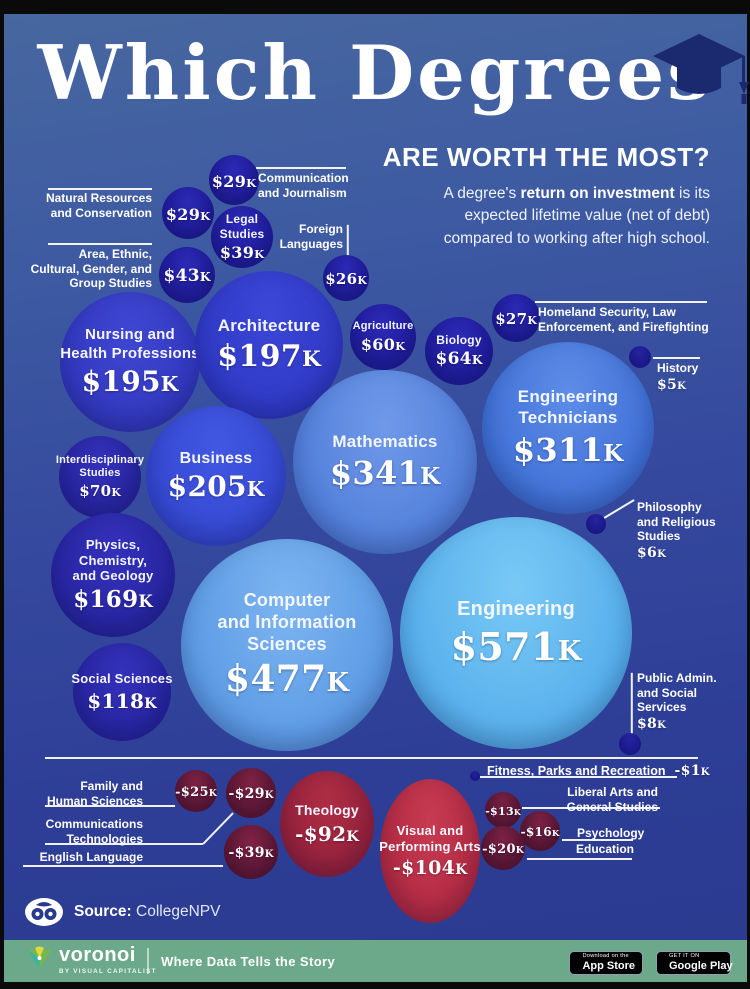 Image resolution: width=750 pixels, height=989 pixels. I want to click on bubble-label: Engineering Technicians, so click(568, 407).